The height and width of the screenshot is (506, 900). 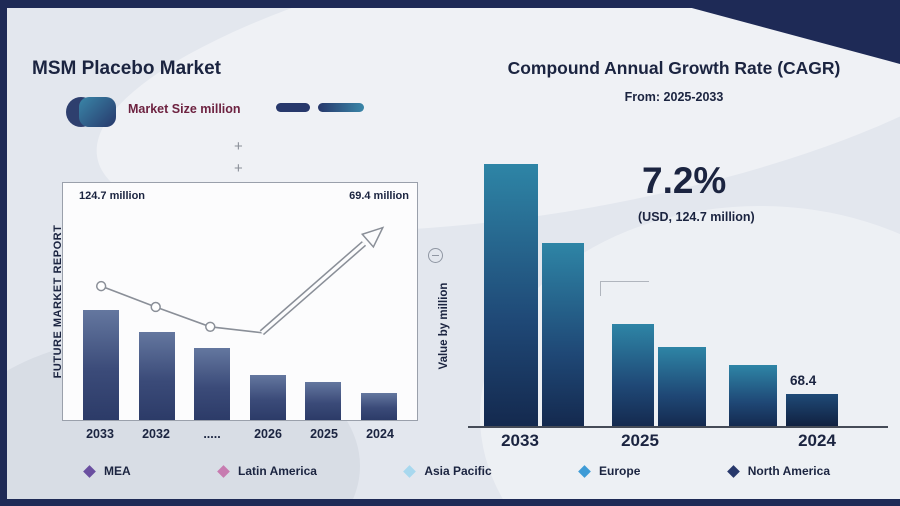 What do you see at coordinates (444, 326) in the screenshot?
I see `y-axis-label: Value by million` at bounding box center [444, 326].